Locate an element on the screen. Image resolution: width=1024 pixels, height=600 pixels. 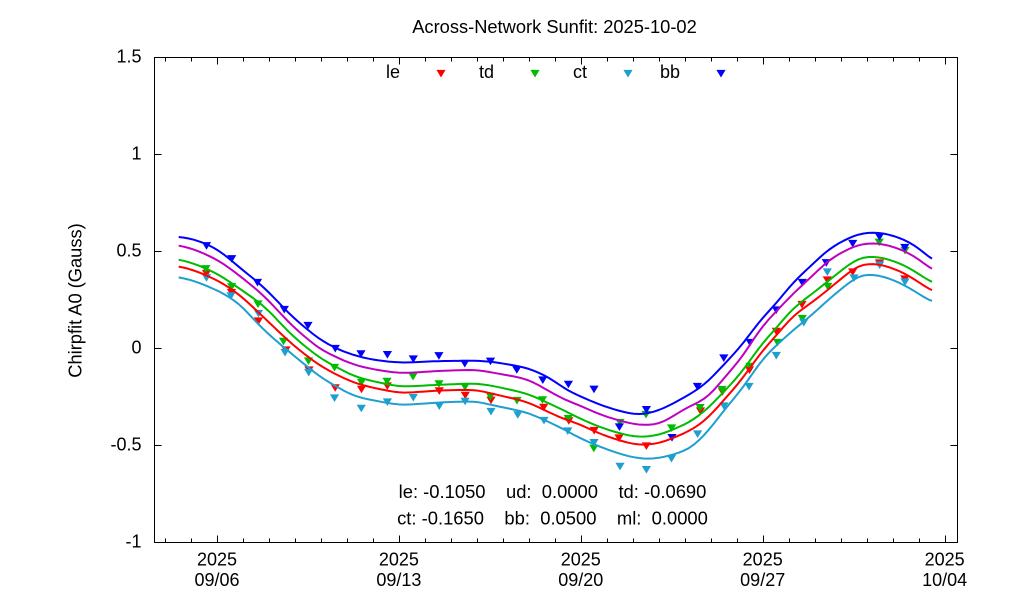
svg-text: 09/27 is located at coordinates (762, 580).